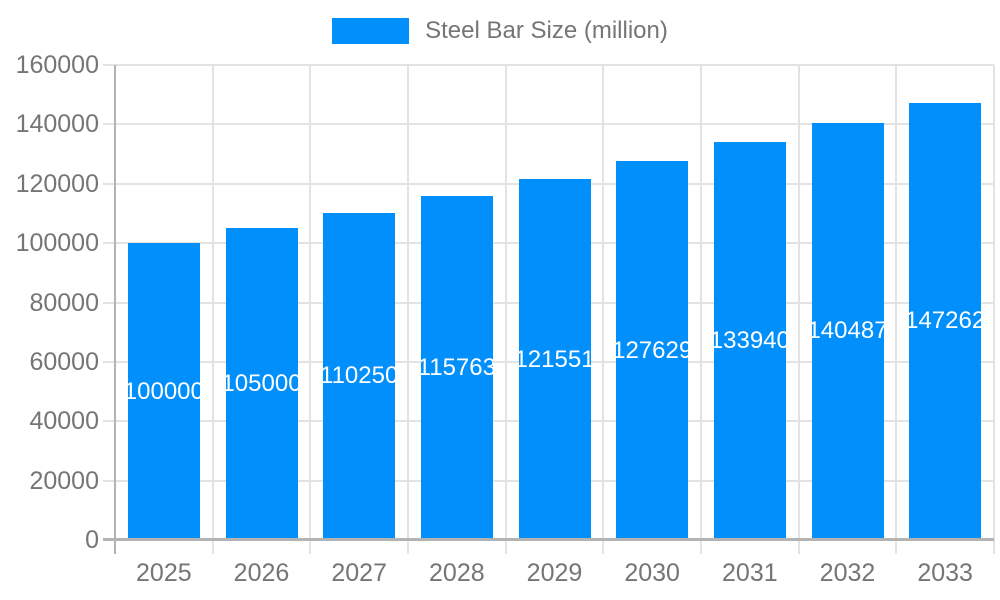 This screenshot has width=1000, height=600. What do you see at coordinates (164, 573) in the screenshot?
I see `x-axis-label: 2025` at bounding box center [164, 573].